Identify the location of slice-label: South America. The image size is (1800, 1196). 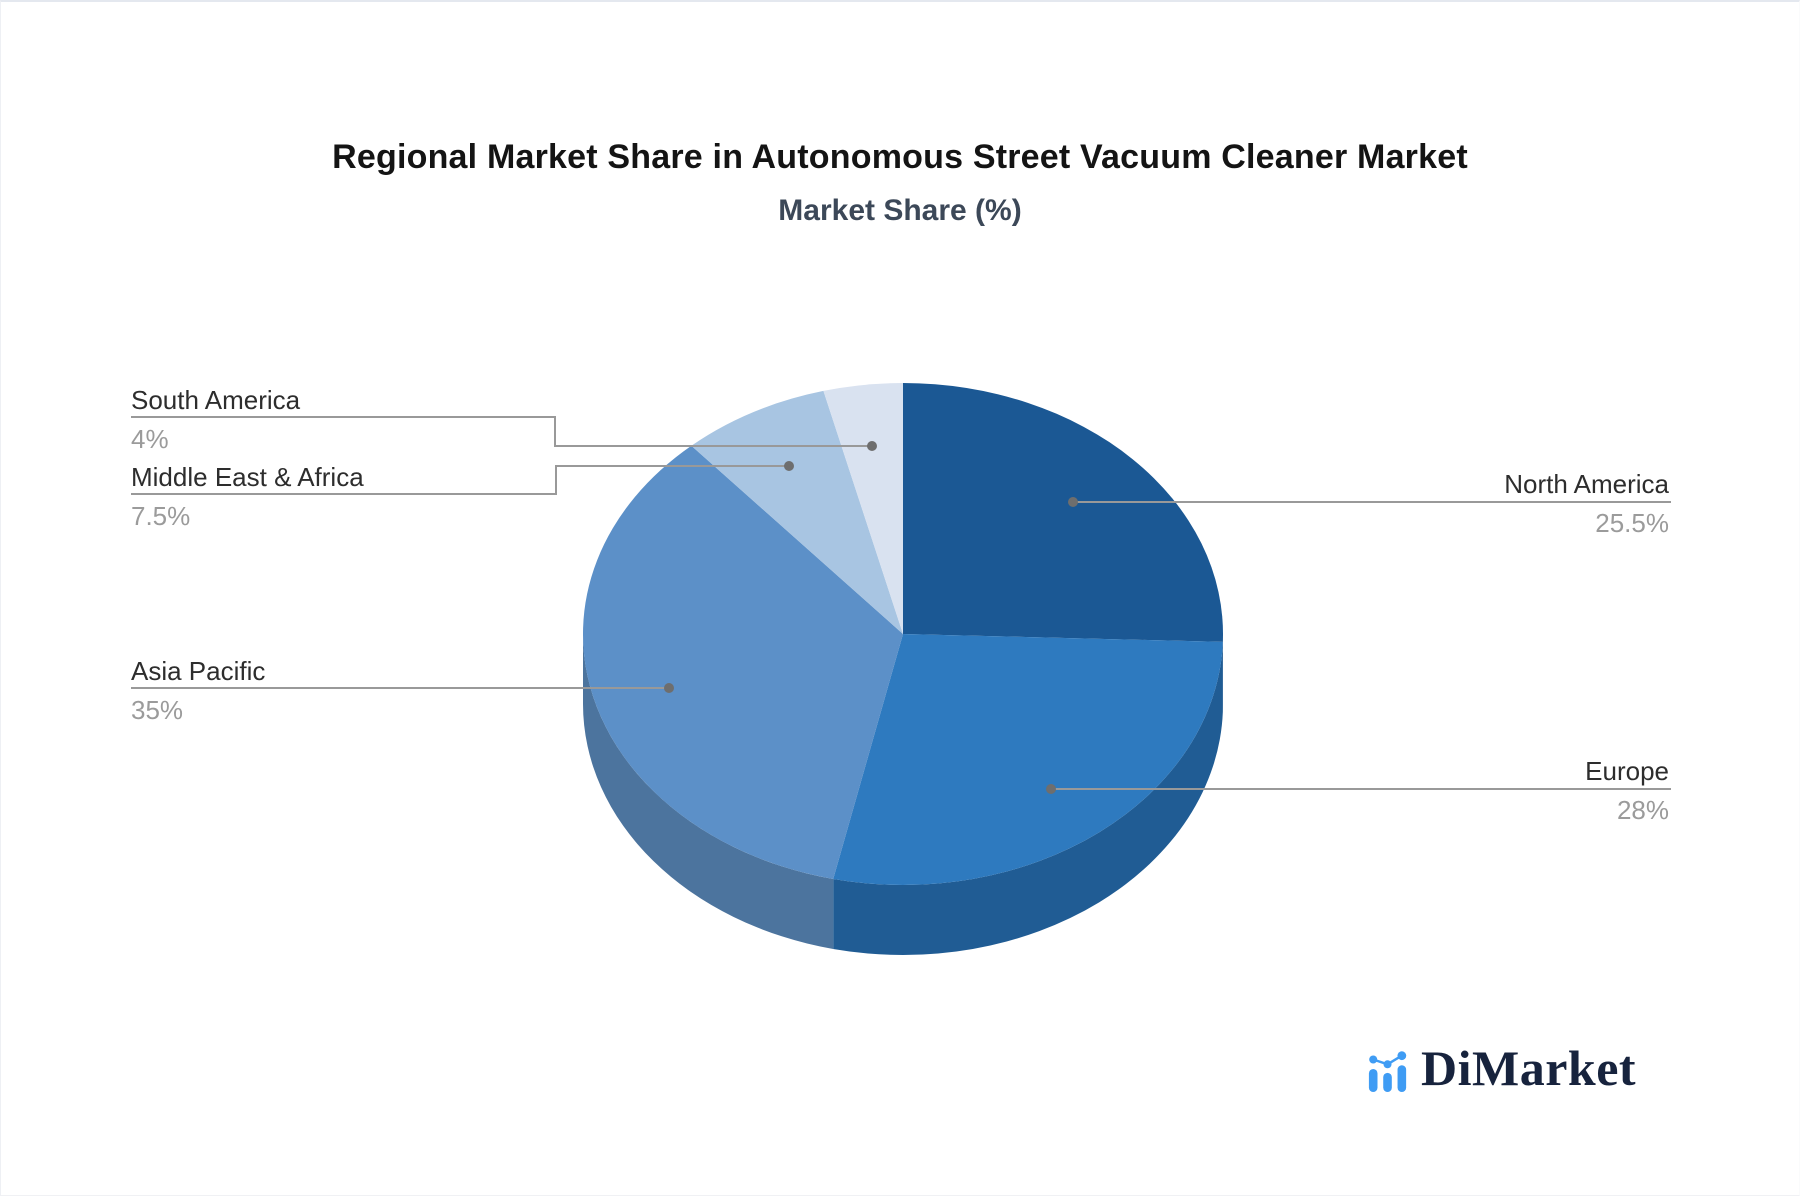
(216, 400).